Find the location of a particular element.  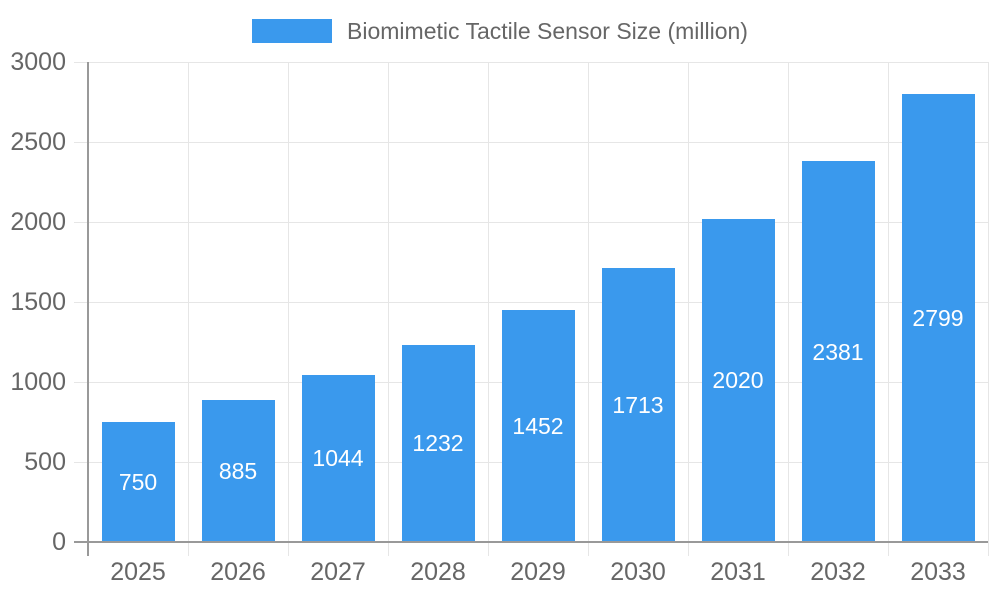

x-axis-label: 2025 is located at coordinates (138, 572).